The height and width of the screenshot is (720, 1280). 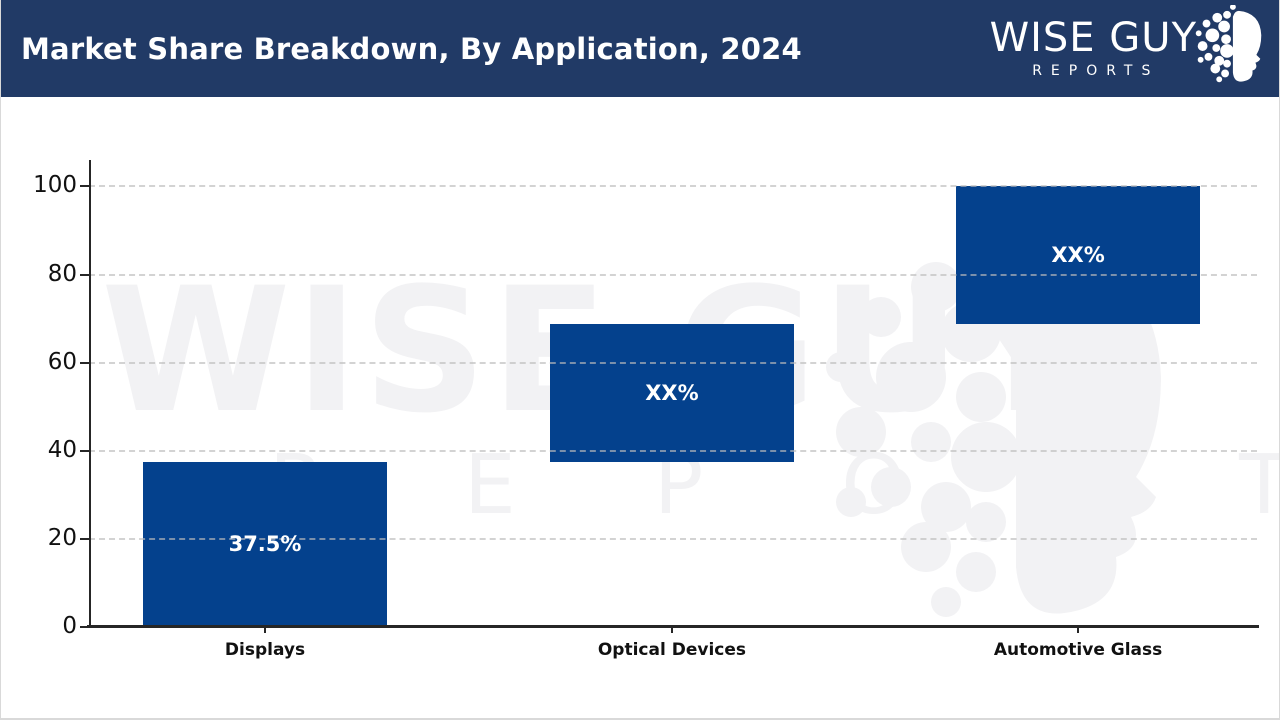 I want to click on logo-wordmark: WISE GUY, so click(x=1093, y=38).